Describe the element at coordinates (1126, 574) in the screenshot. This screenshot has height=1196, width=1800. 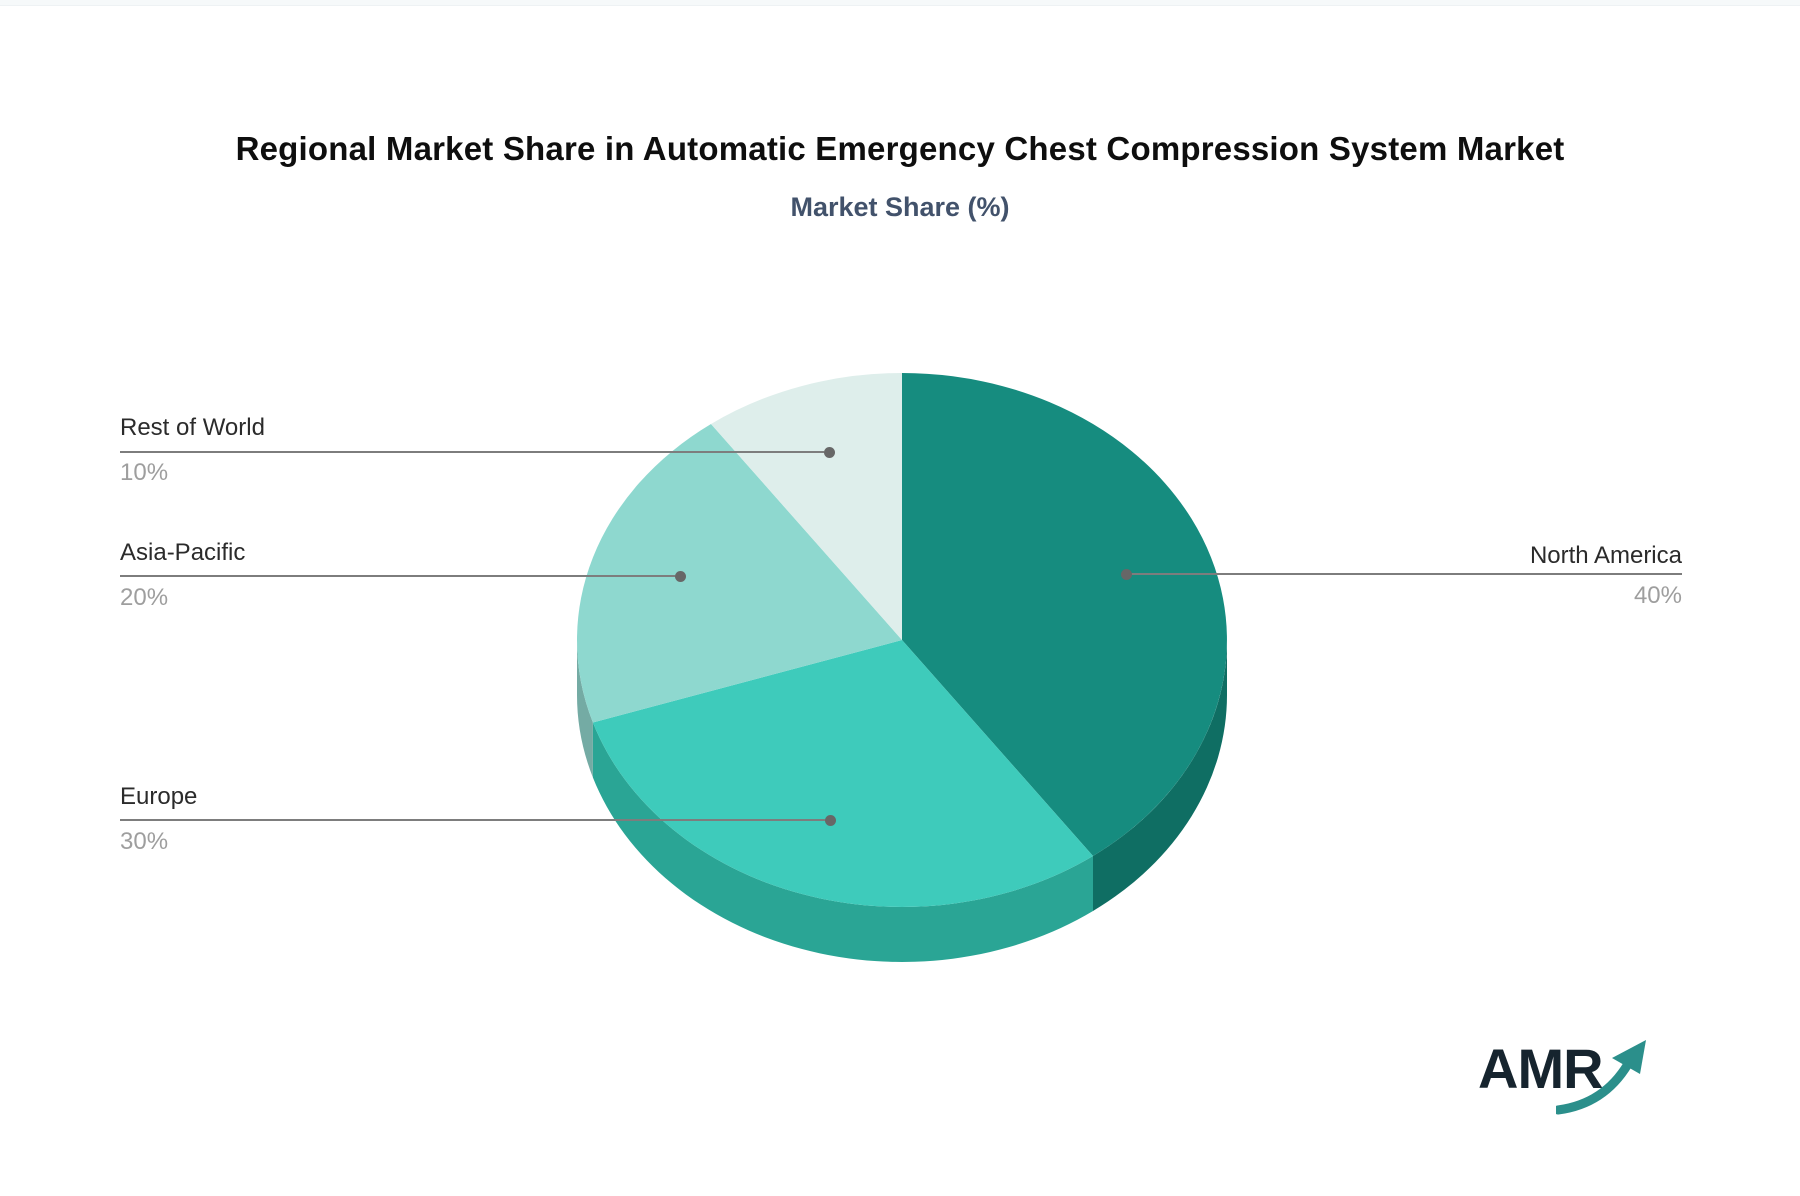
I see `leader-dot-north-america` at that location.